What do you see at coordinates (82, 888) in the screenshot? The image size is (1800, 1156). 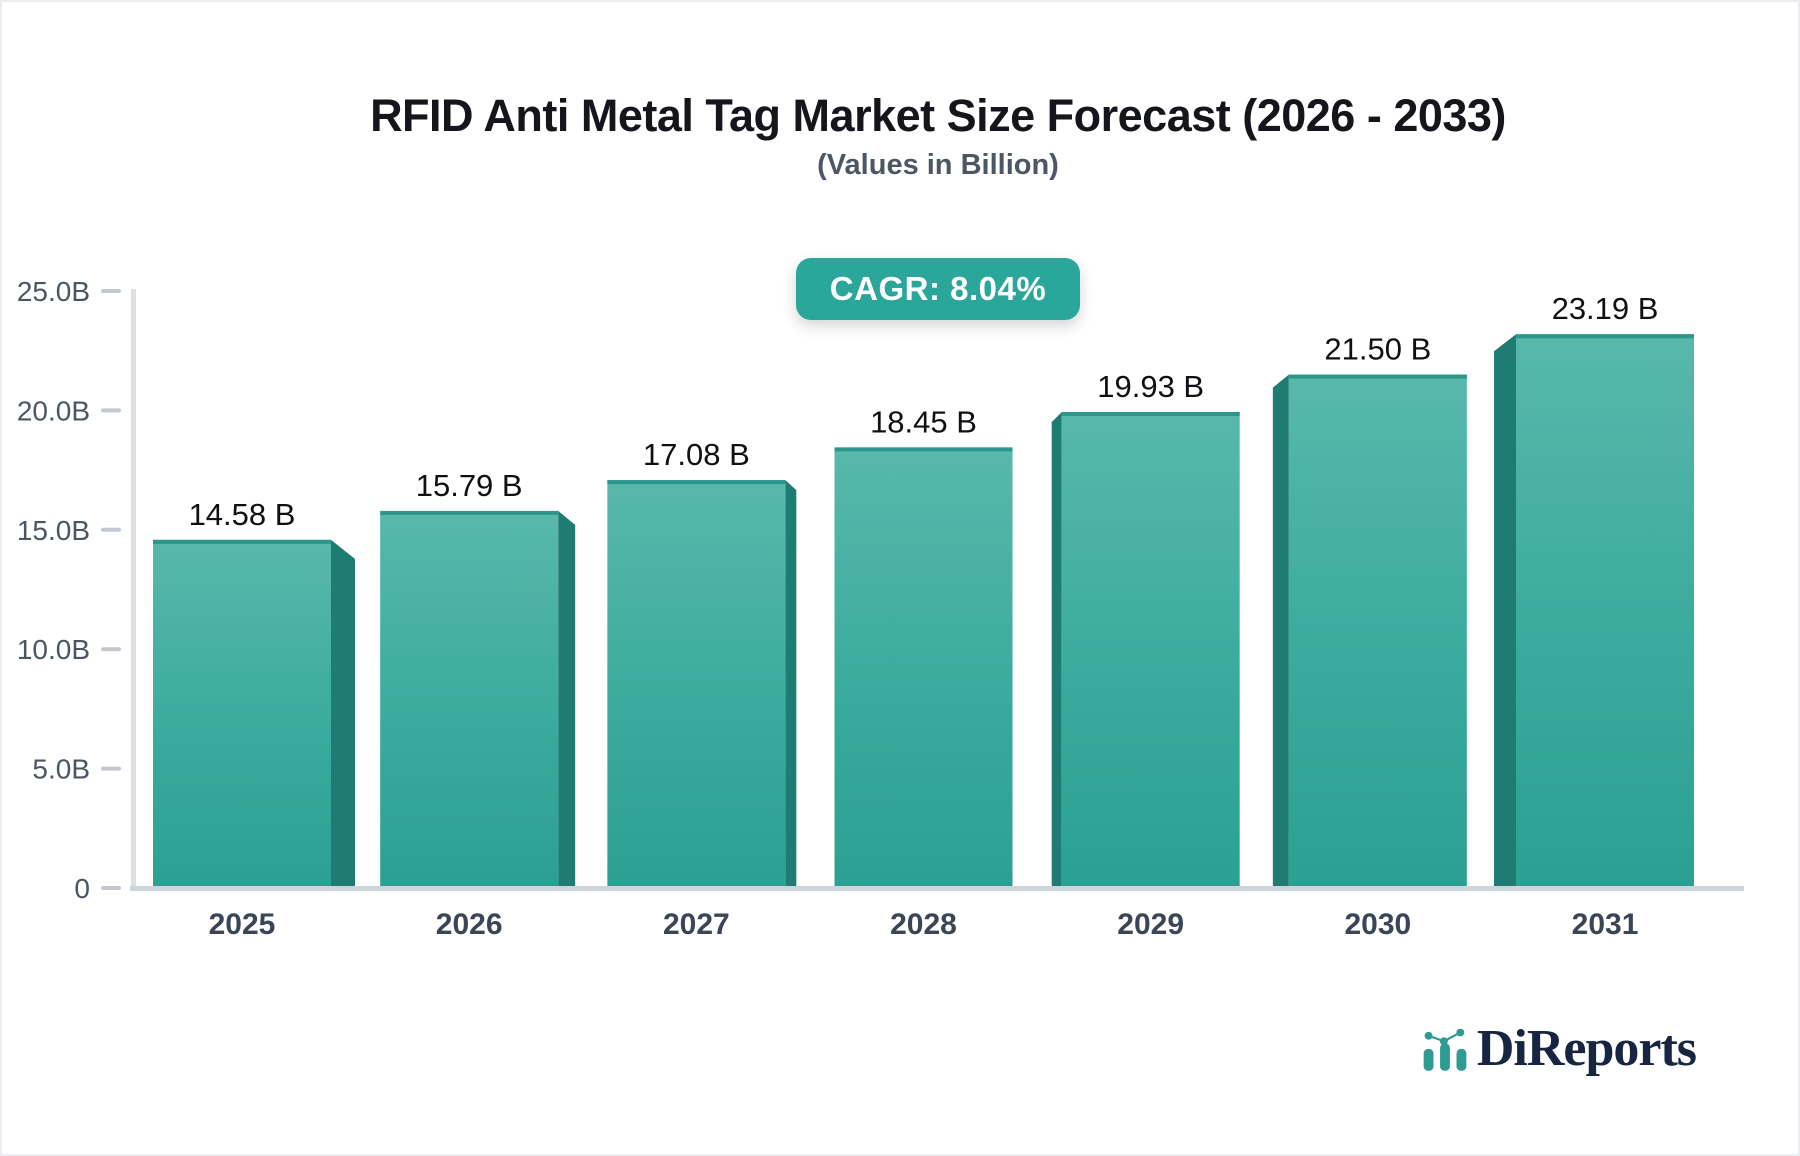 I see `y-tick-label: 0` at bounding box center [82, 888].